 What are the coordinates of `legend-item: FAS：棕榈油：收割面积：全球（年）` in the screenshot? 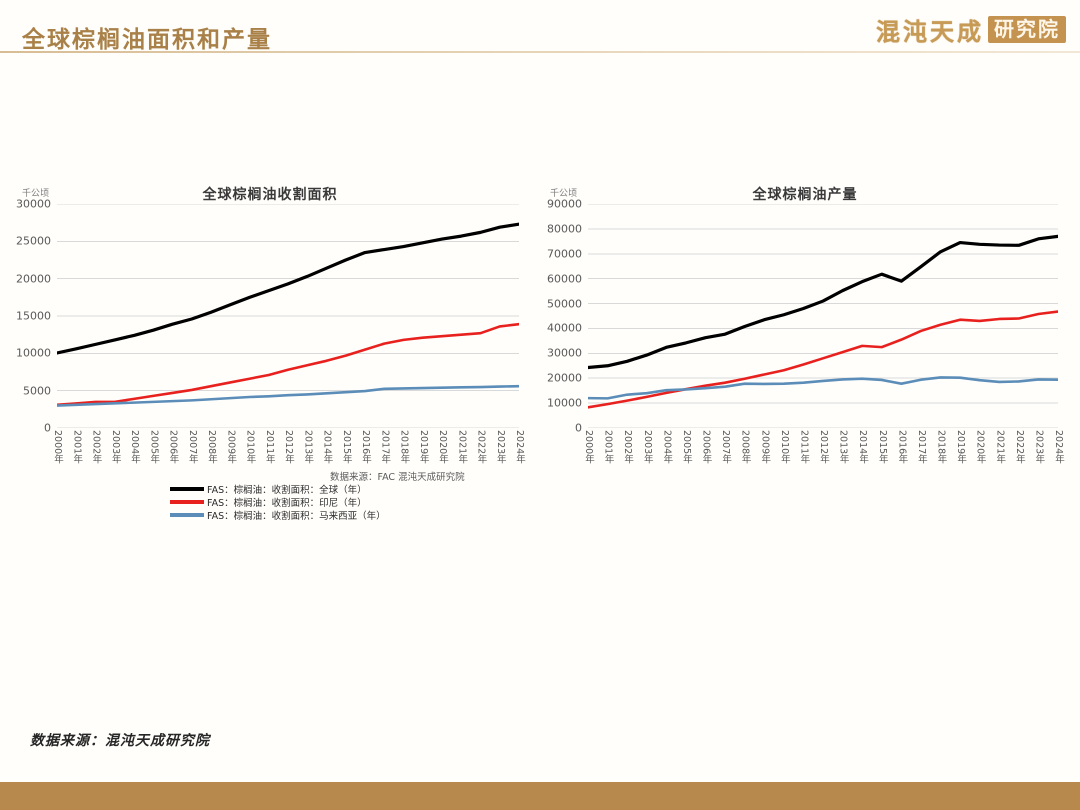 It's located at (278, 489).